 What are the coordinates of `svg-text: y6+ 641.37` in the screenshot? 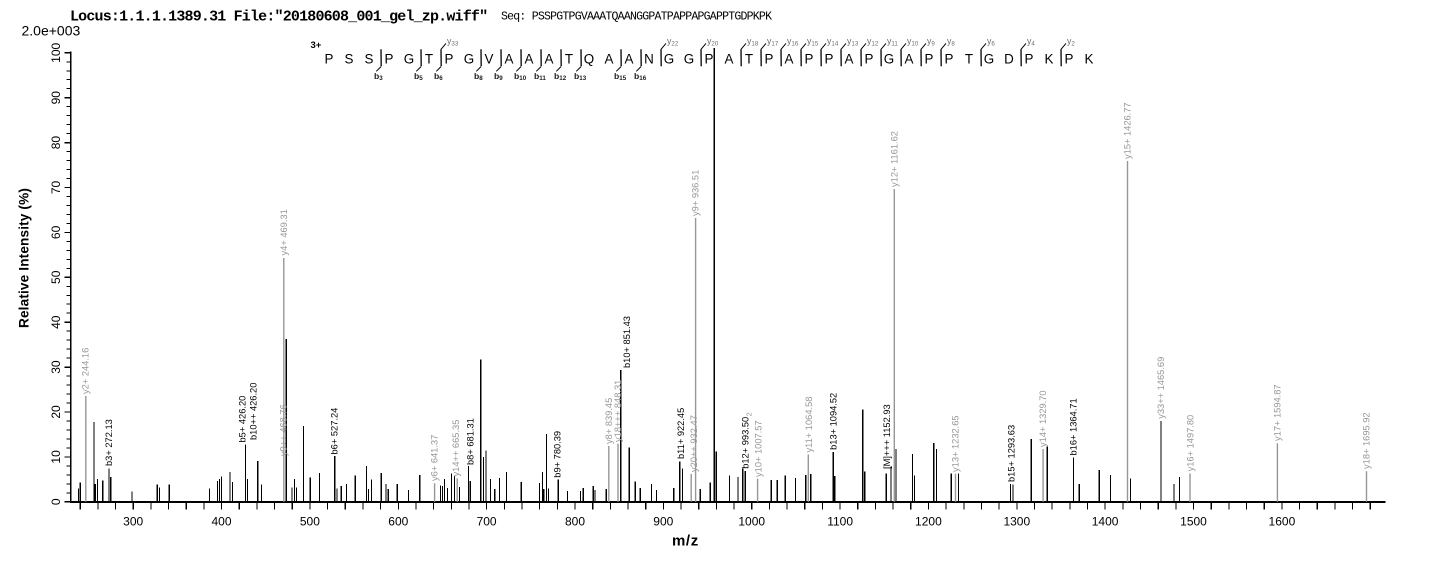 It's located at (435, 458).